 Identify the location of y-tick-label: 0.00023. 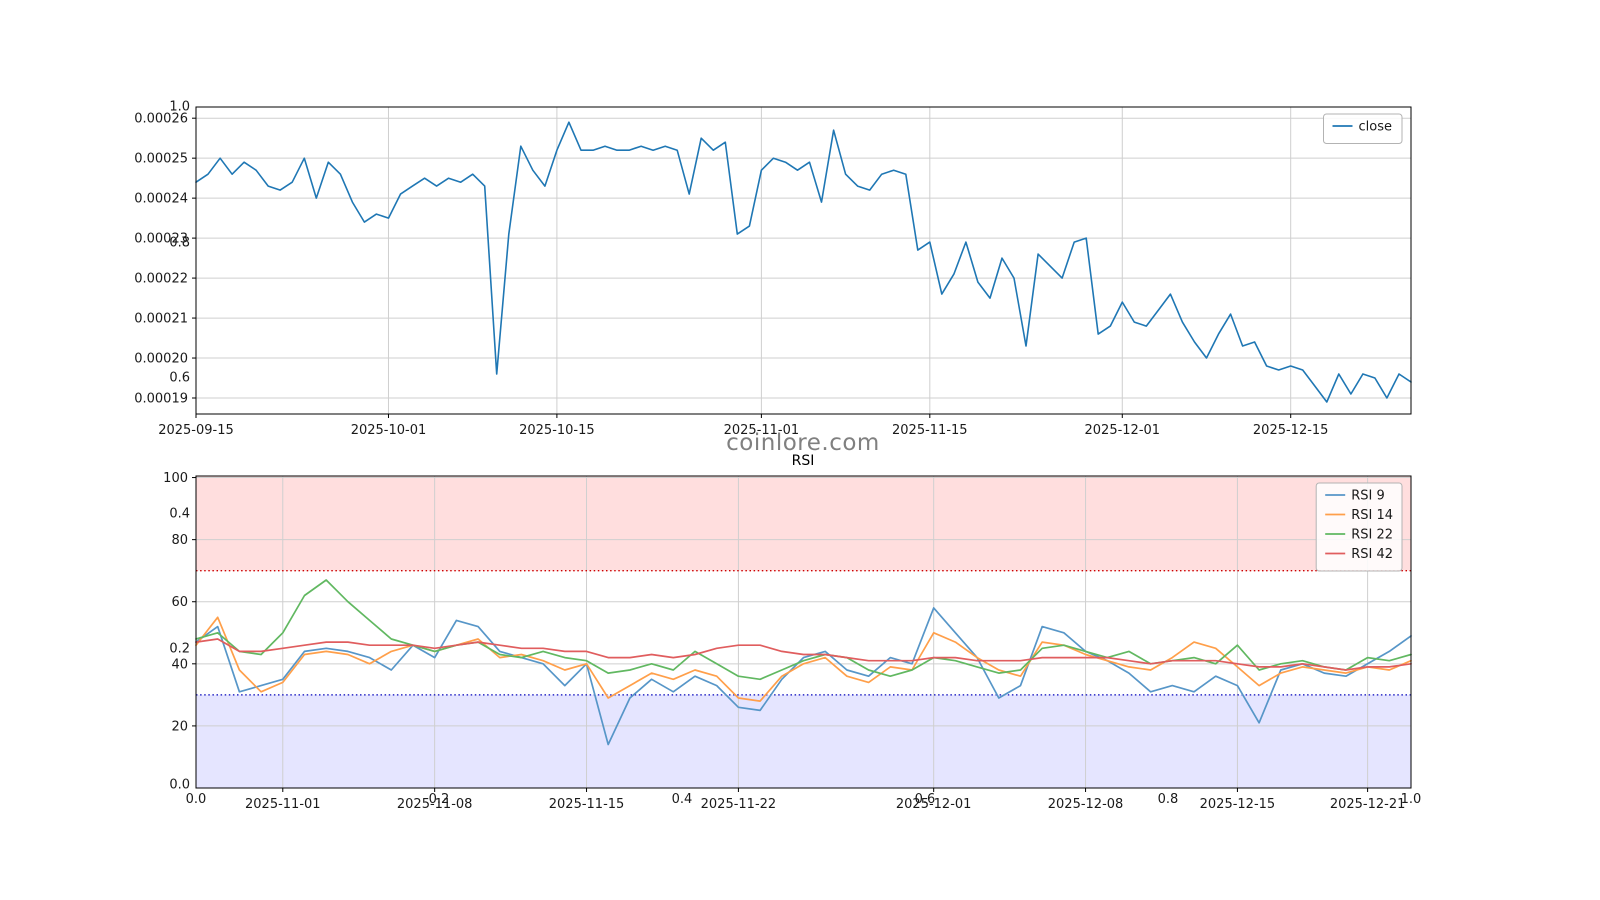
(161, 239).